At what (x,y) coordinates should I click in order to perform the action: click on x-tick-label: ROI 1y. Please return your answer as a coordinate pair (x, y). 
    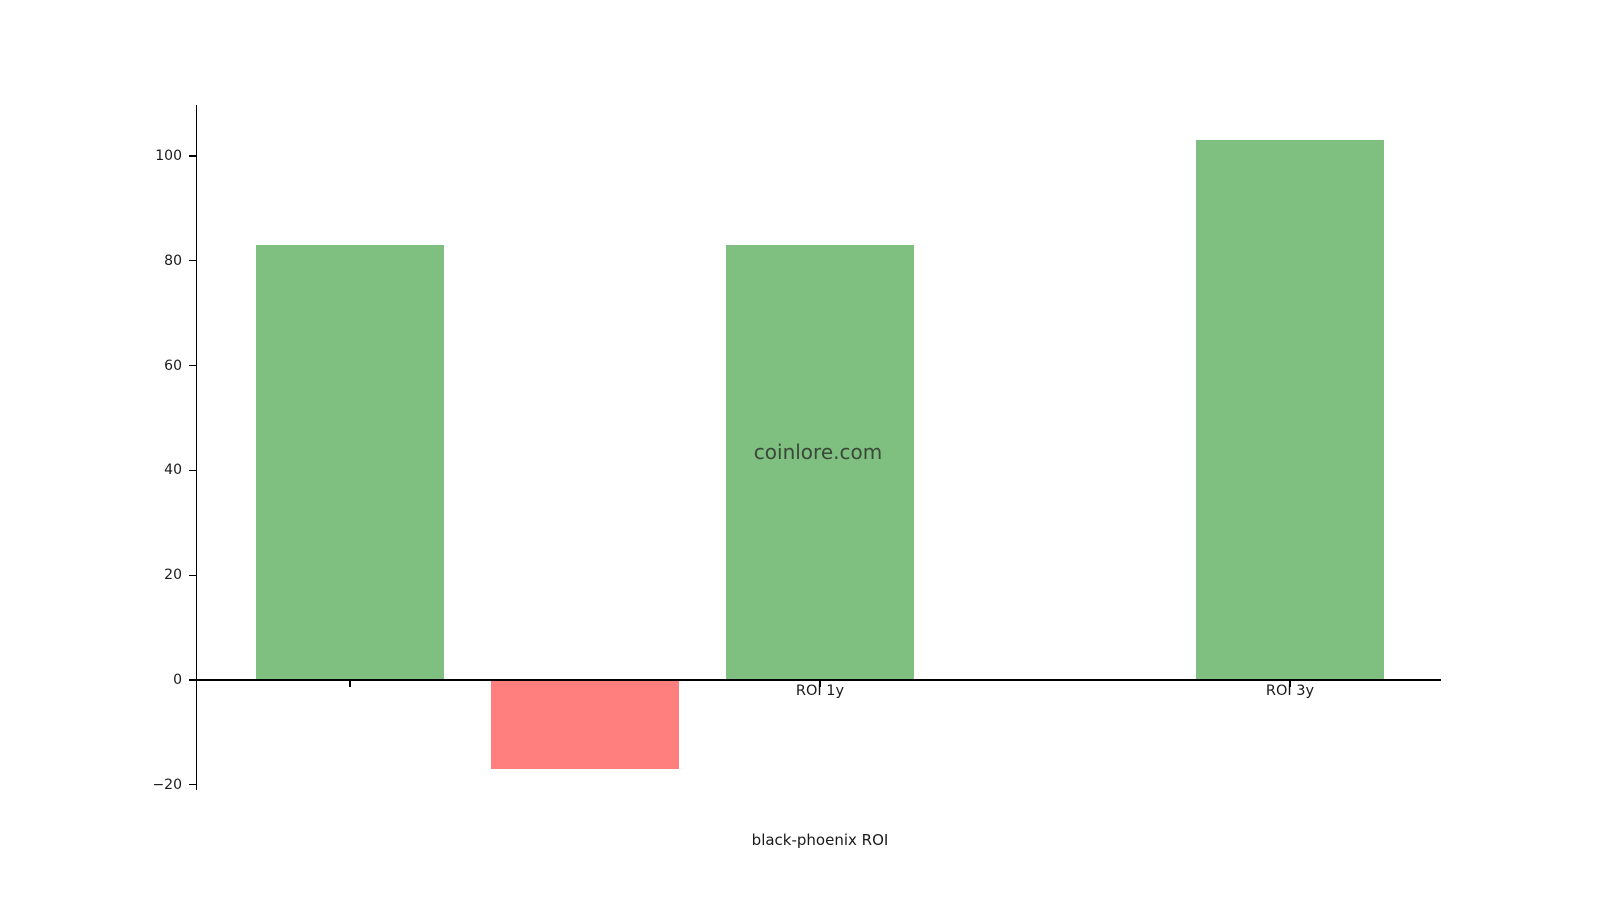
    Looking at the image, I should click on (820, 690).